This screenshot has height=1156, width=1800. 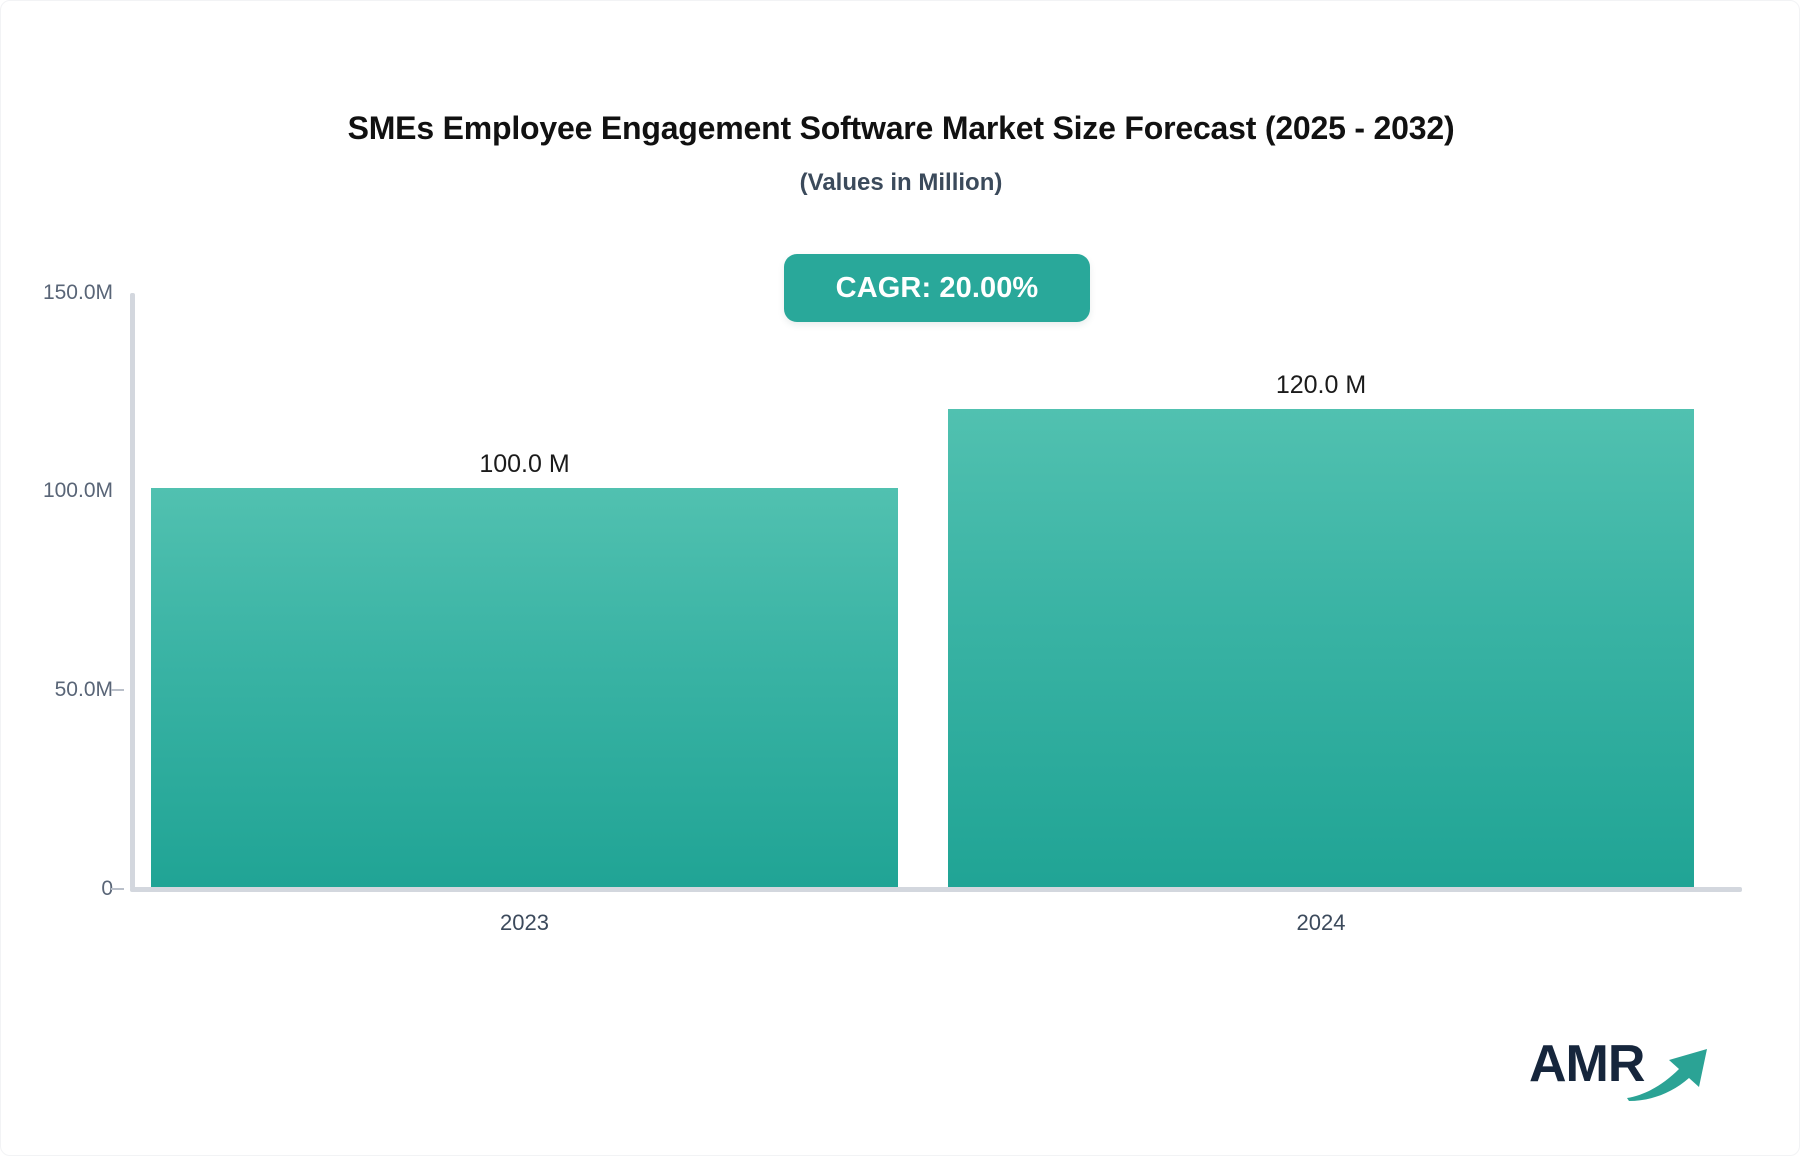 What do you see at coordinates (524, 922) in the screenshot?
I see `x-tick-label-2023: 2023` at bounding box center [524, 922].